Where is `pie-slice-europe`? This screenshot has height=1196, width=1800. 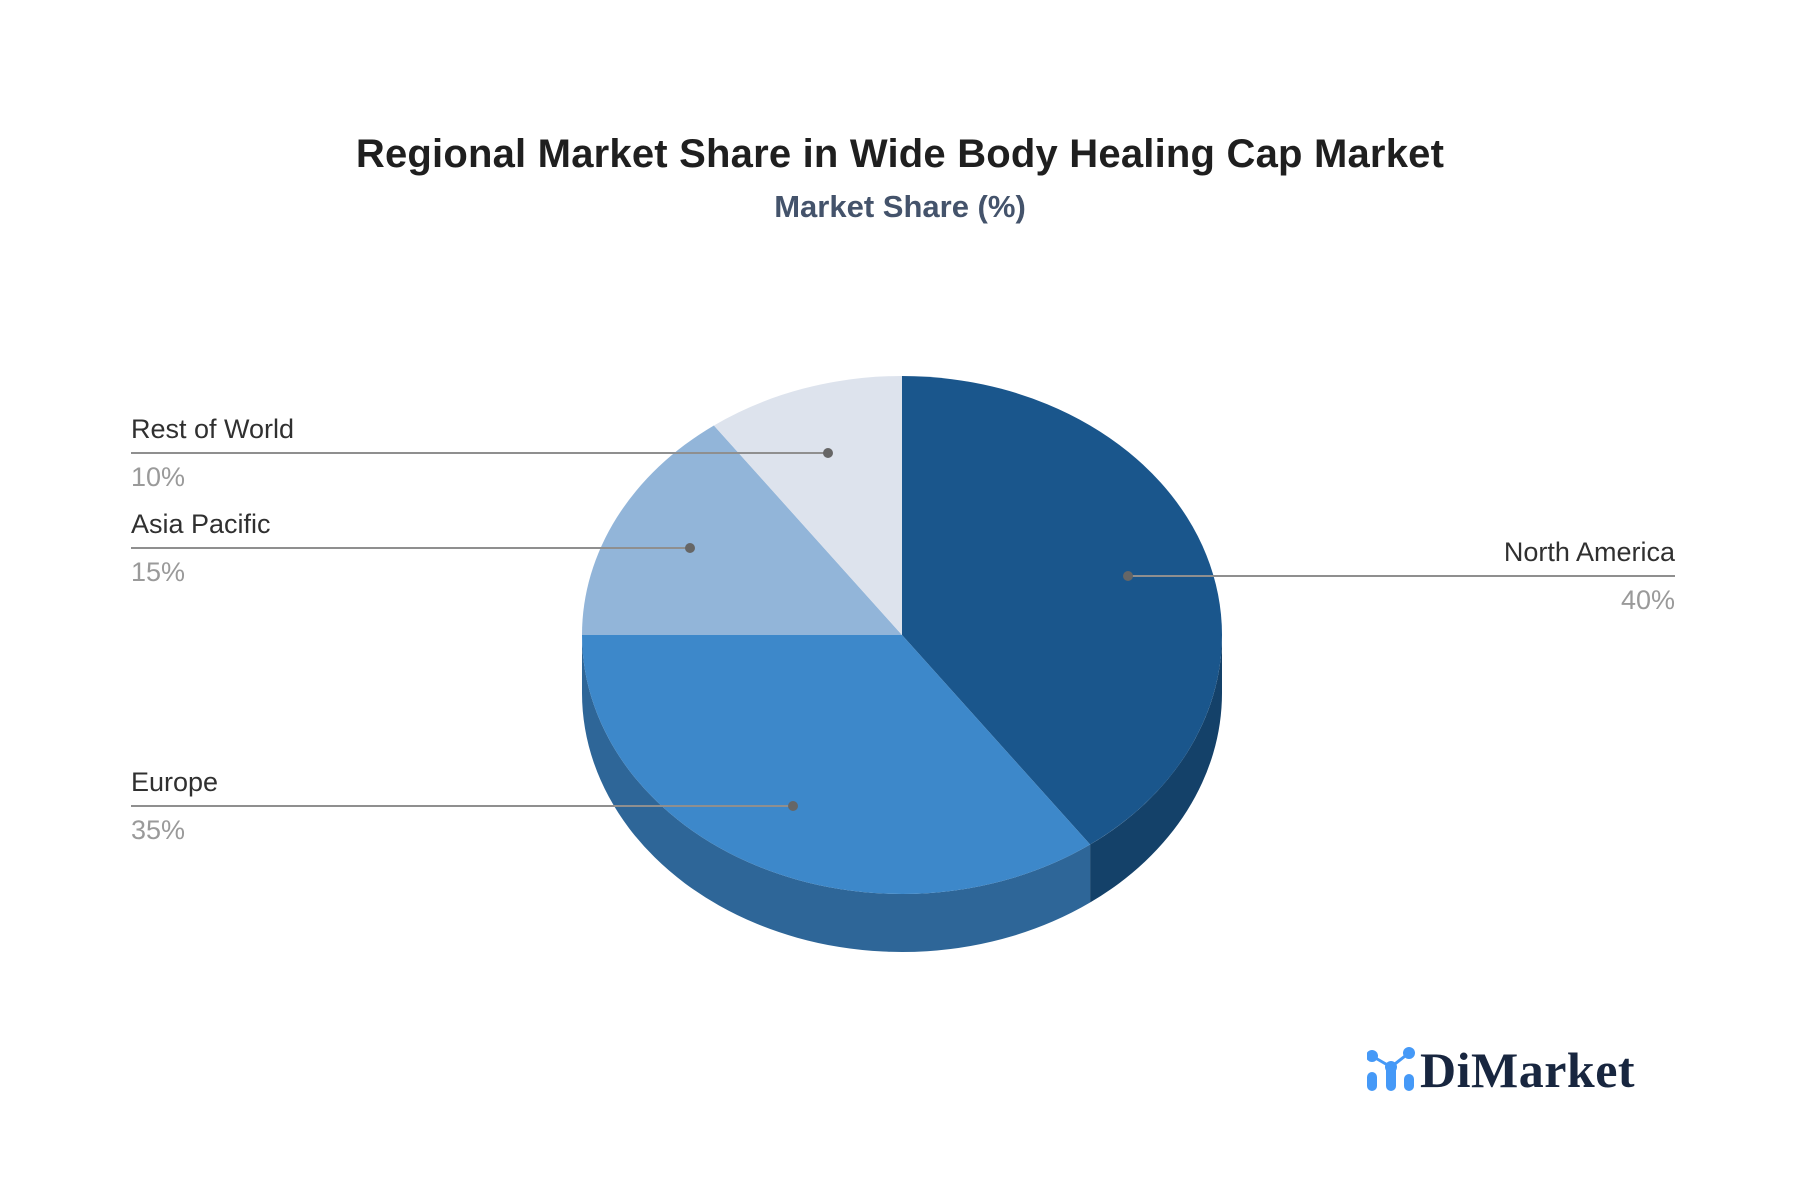 pie-slice-europe is located at coordinates (836, 764).